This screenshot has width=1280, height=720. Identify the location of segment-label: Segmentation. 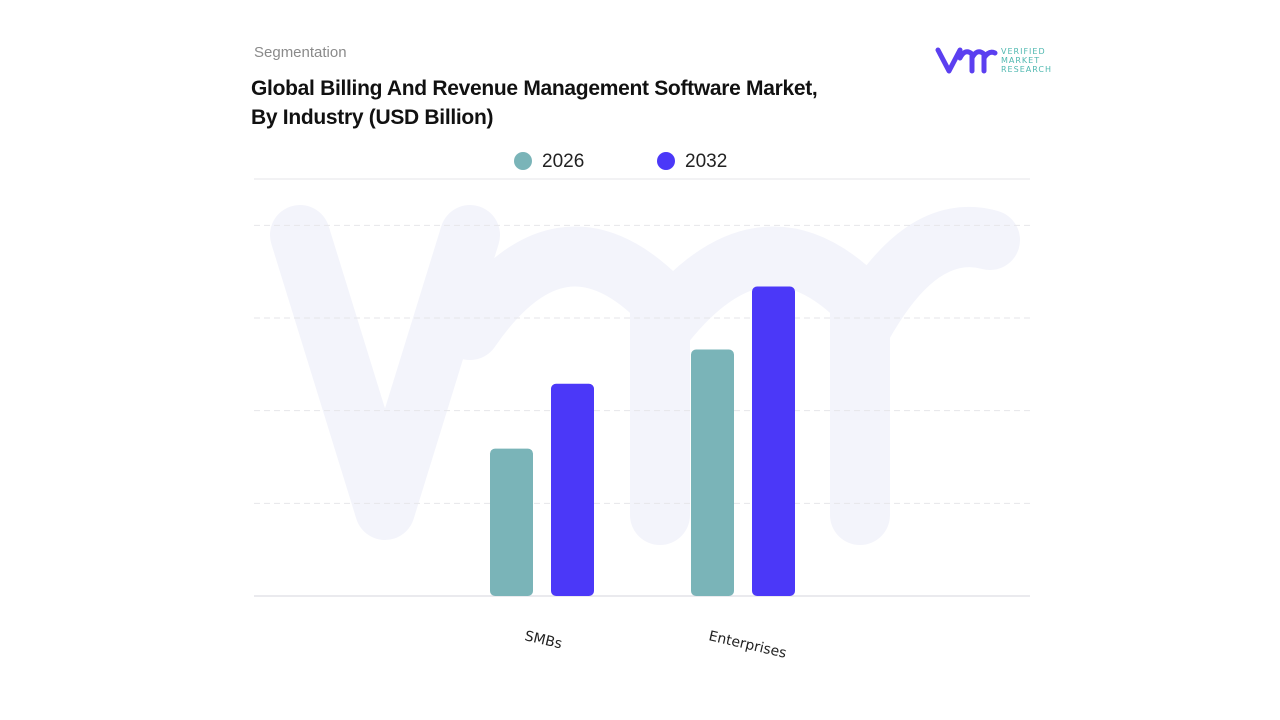
(300, 52).